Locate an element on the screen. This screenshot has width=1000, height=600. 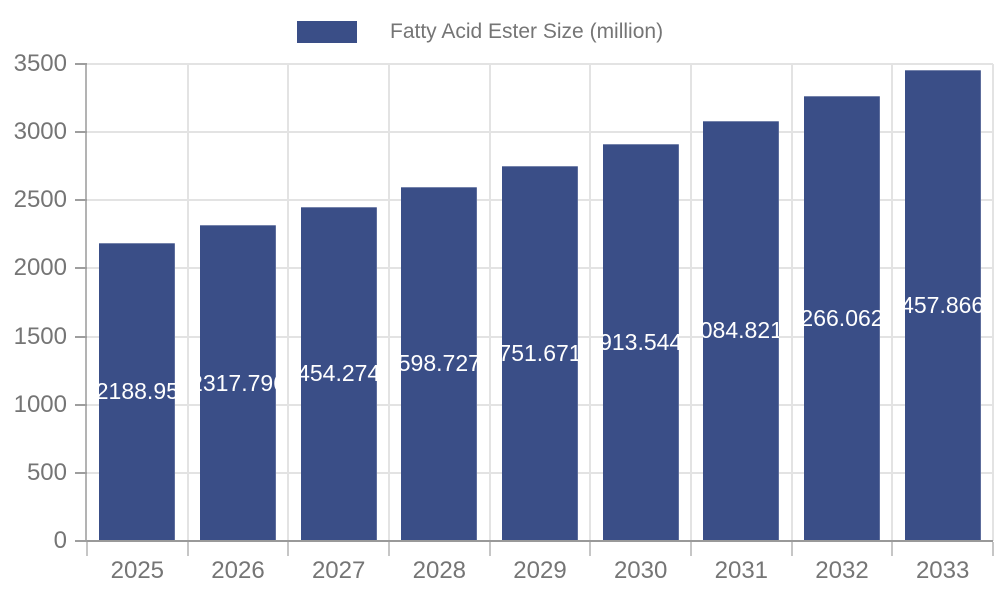
bar-2033: 3457.8664 is located at coordinates (942, 305).